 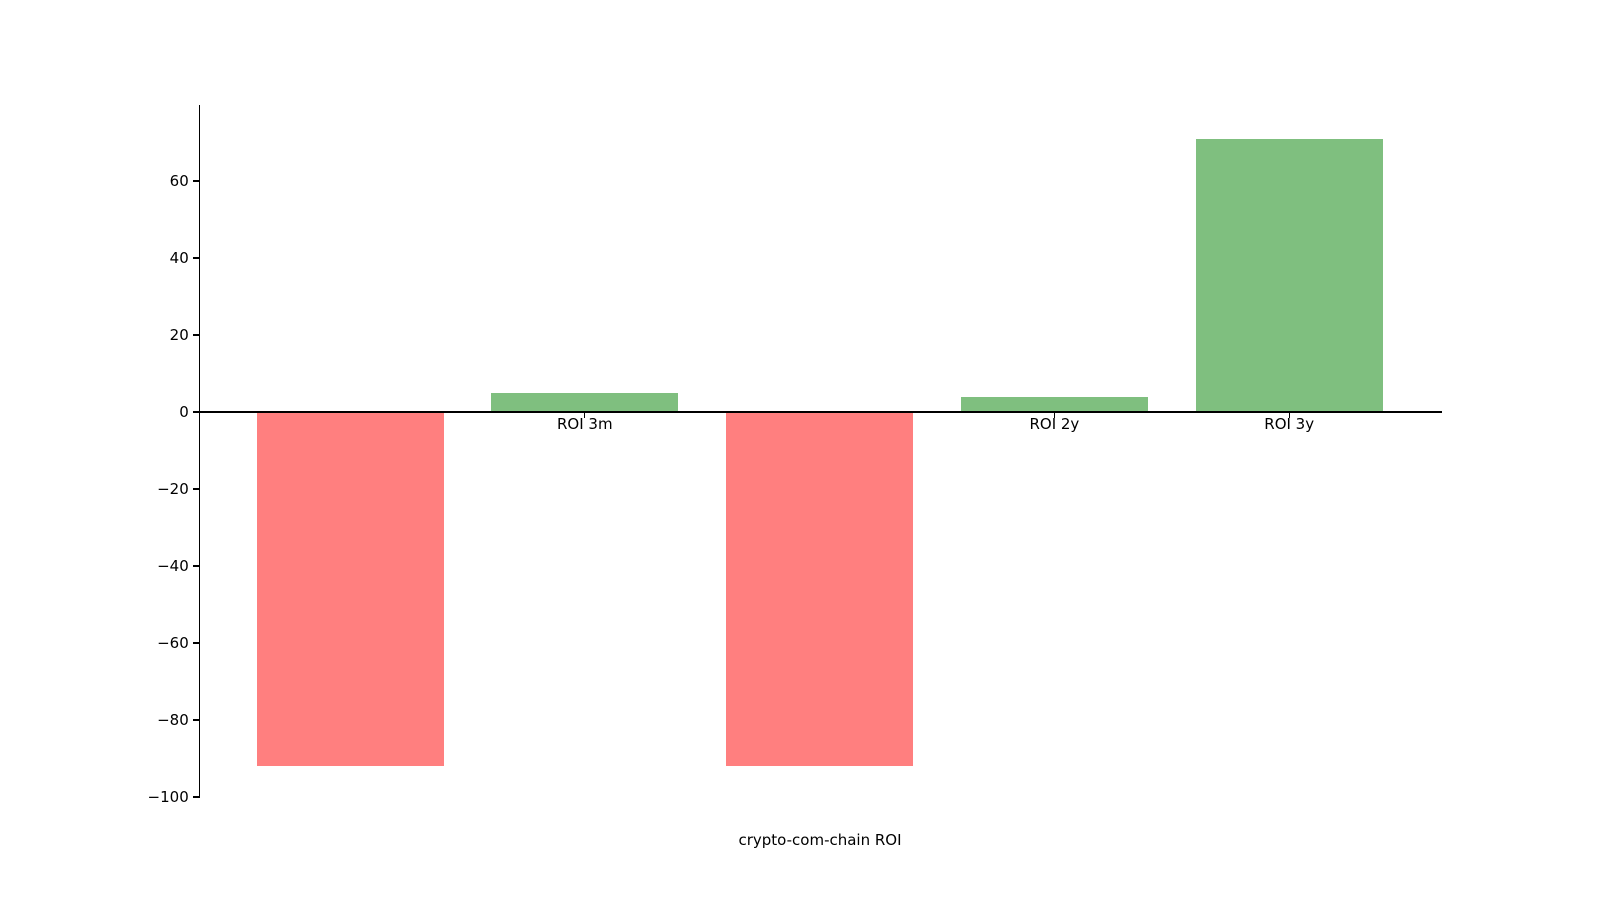 I want to click on y-axis-spine, so click(x=199, y=451).